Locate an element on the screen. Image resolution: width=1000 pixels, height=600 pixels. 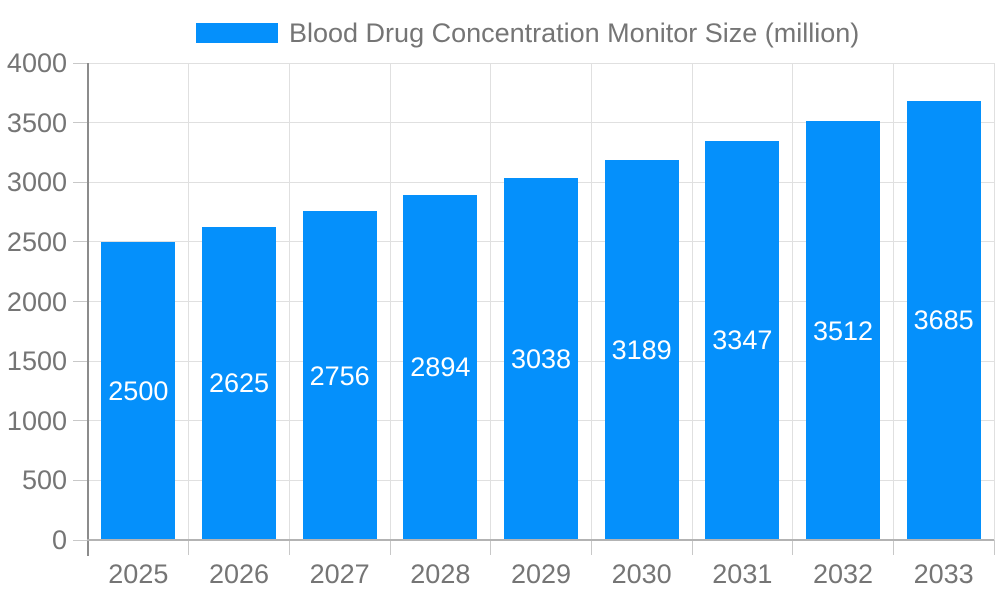
x-tick-label: 2028 is located at coordinates (440, 574).